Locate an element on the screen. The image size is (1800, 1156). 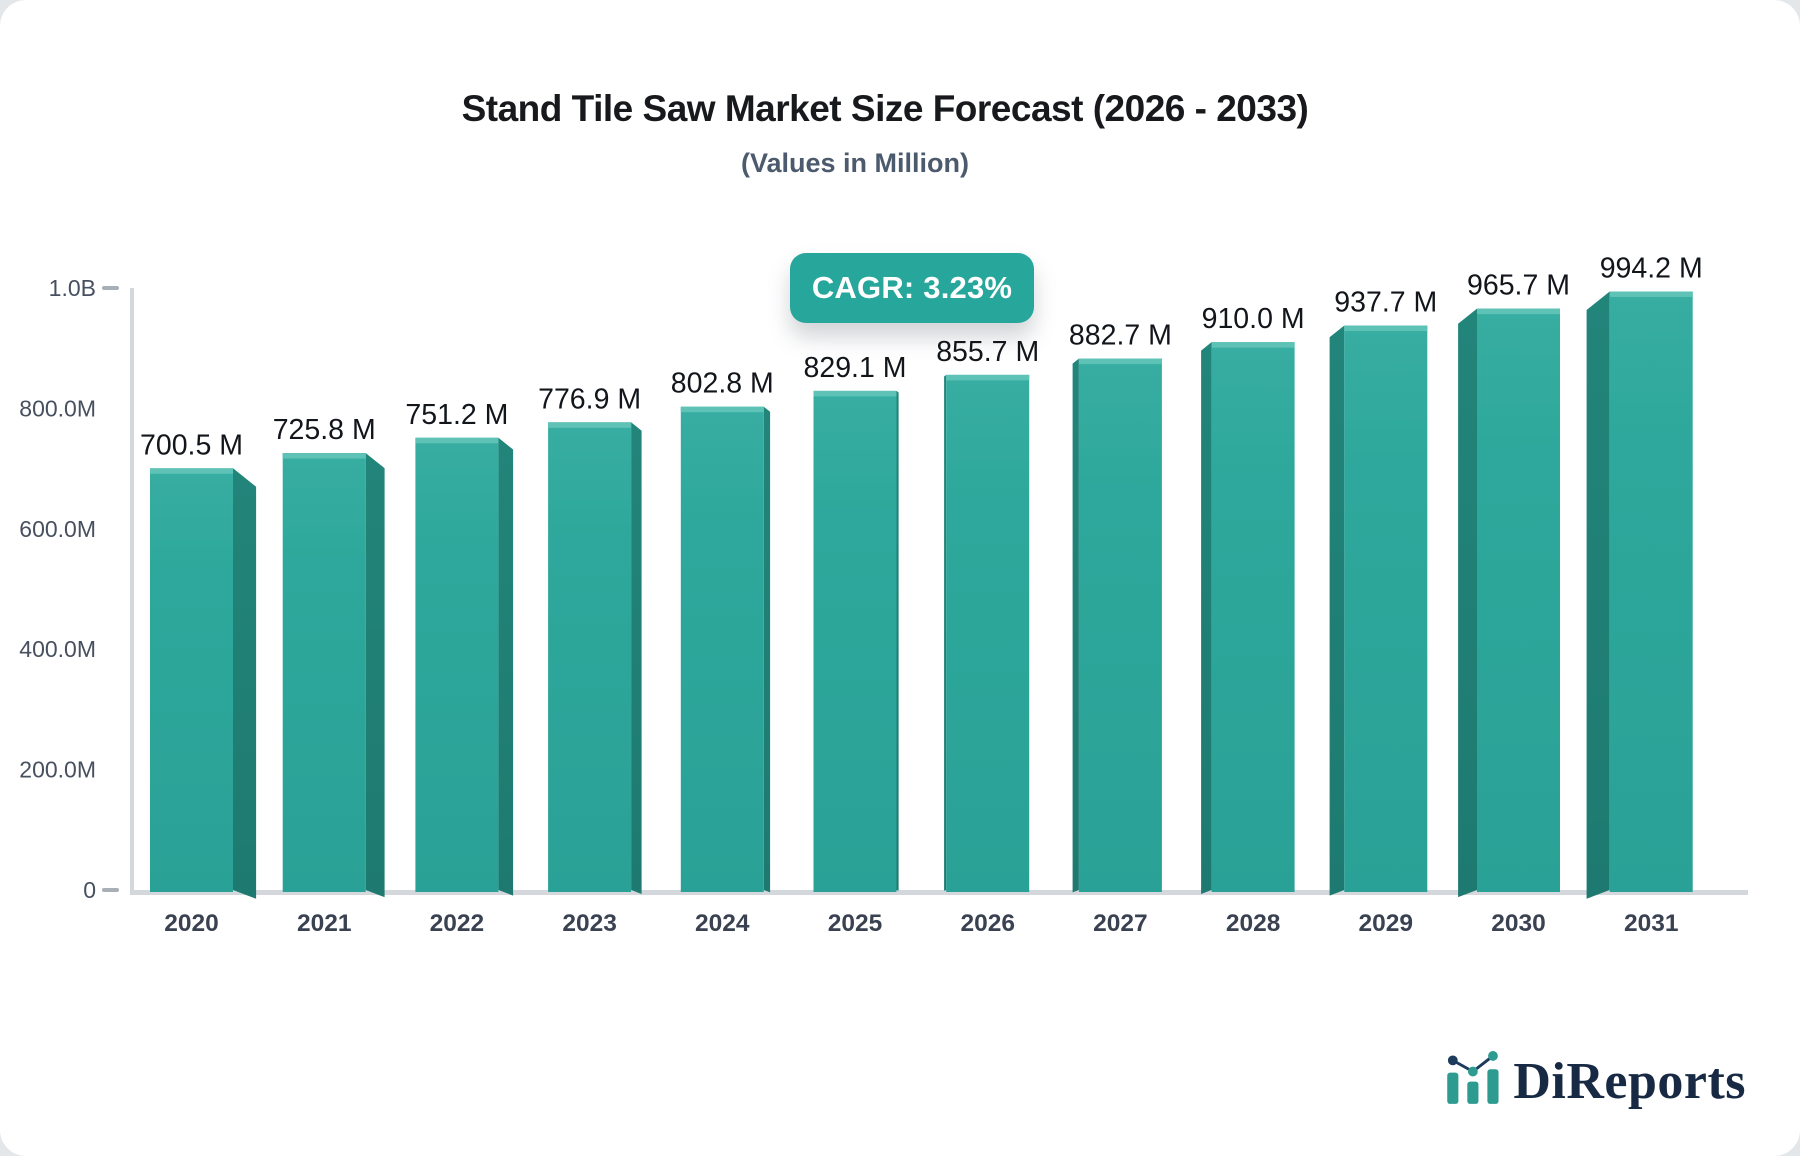
x-axis-label: 2024 is located at coordinates (722, 923).